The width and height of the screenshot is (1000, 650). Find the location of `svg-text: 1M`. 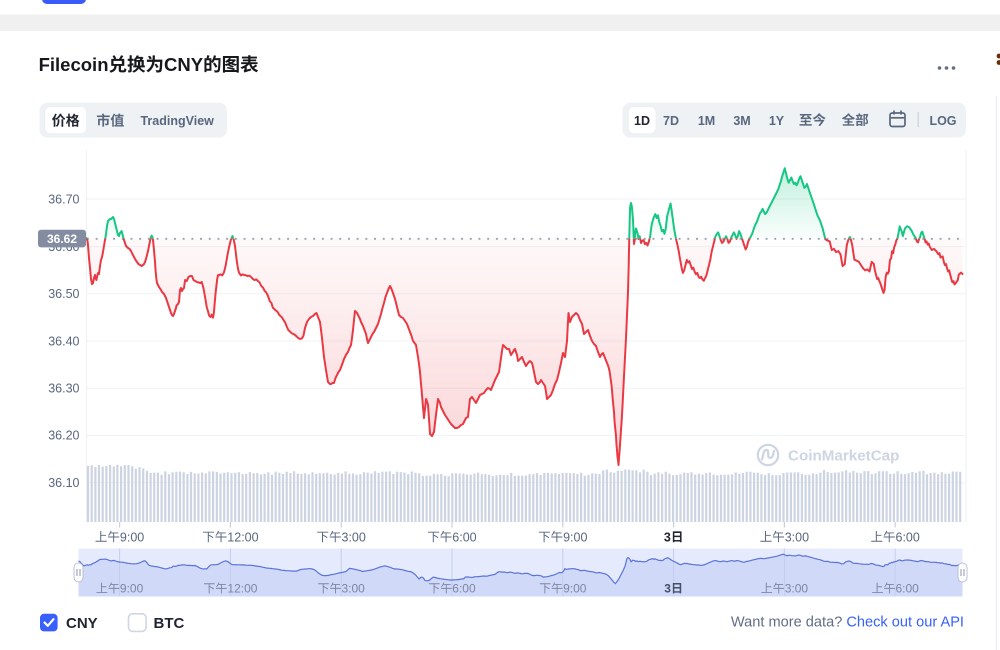

svg-text: 1M is located at coordinates (706, 121).